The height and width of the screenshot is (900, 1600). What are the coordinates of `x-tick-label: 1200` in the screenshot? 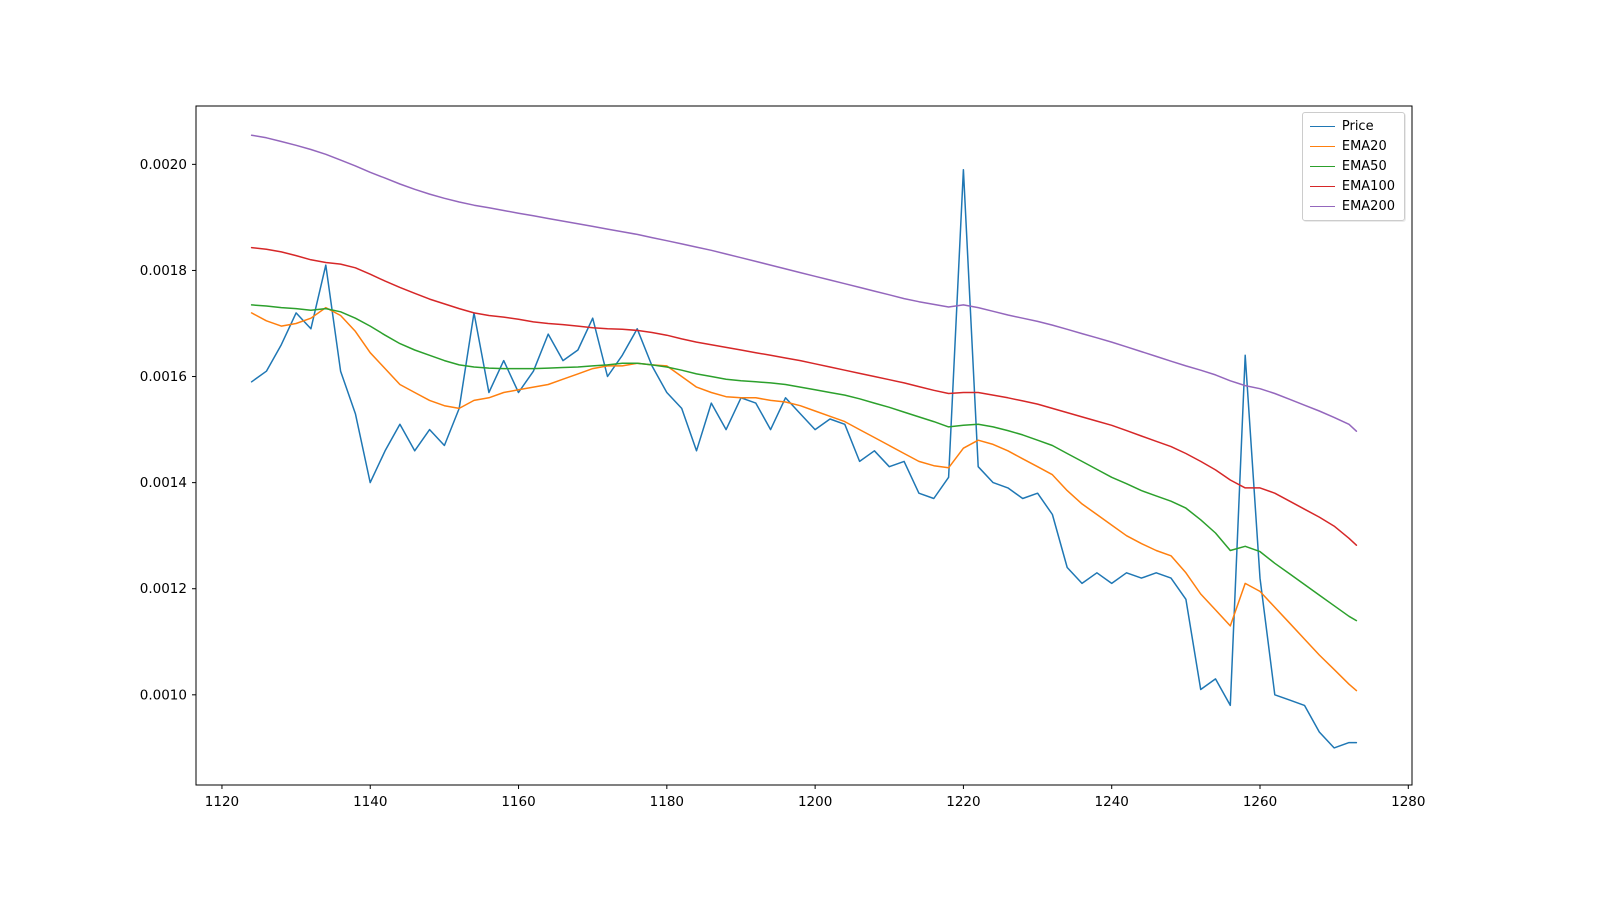 It's located at (815, 802).